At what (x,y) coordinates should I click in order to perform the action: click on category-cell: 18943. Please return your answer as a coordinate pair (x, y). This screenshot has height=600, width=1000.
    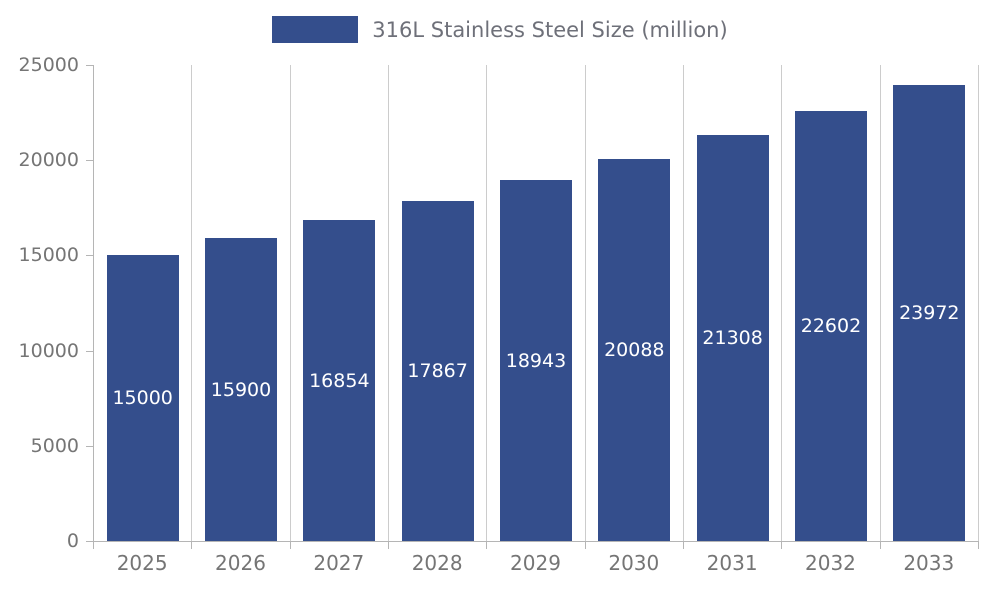
    Looking at the image, I should click on (536, 307).